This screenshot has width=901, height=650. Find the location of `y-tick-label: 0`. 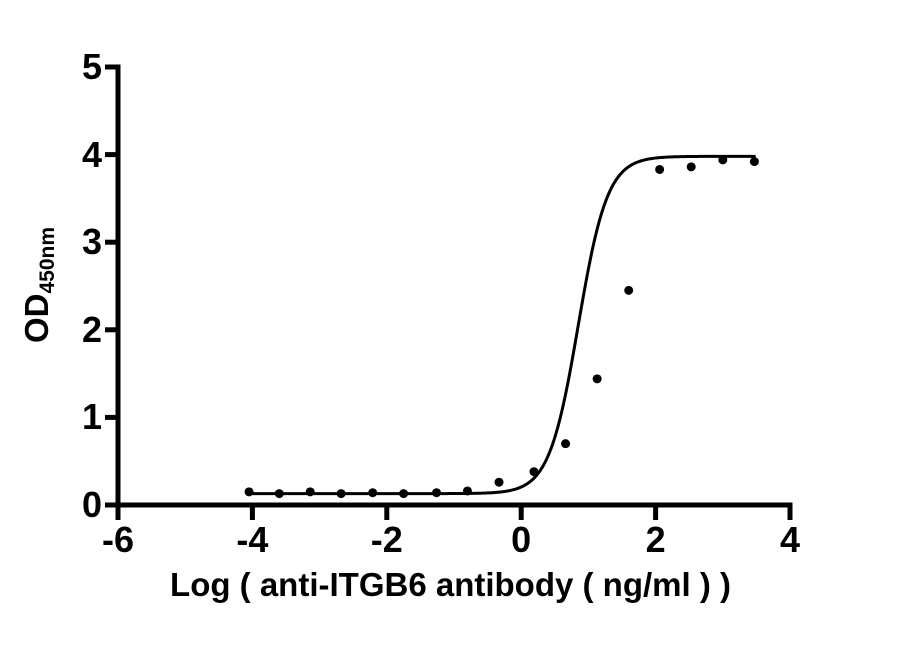

y-tick-label: 0 is located at coordinates (91, 504).